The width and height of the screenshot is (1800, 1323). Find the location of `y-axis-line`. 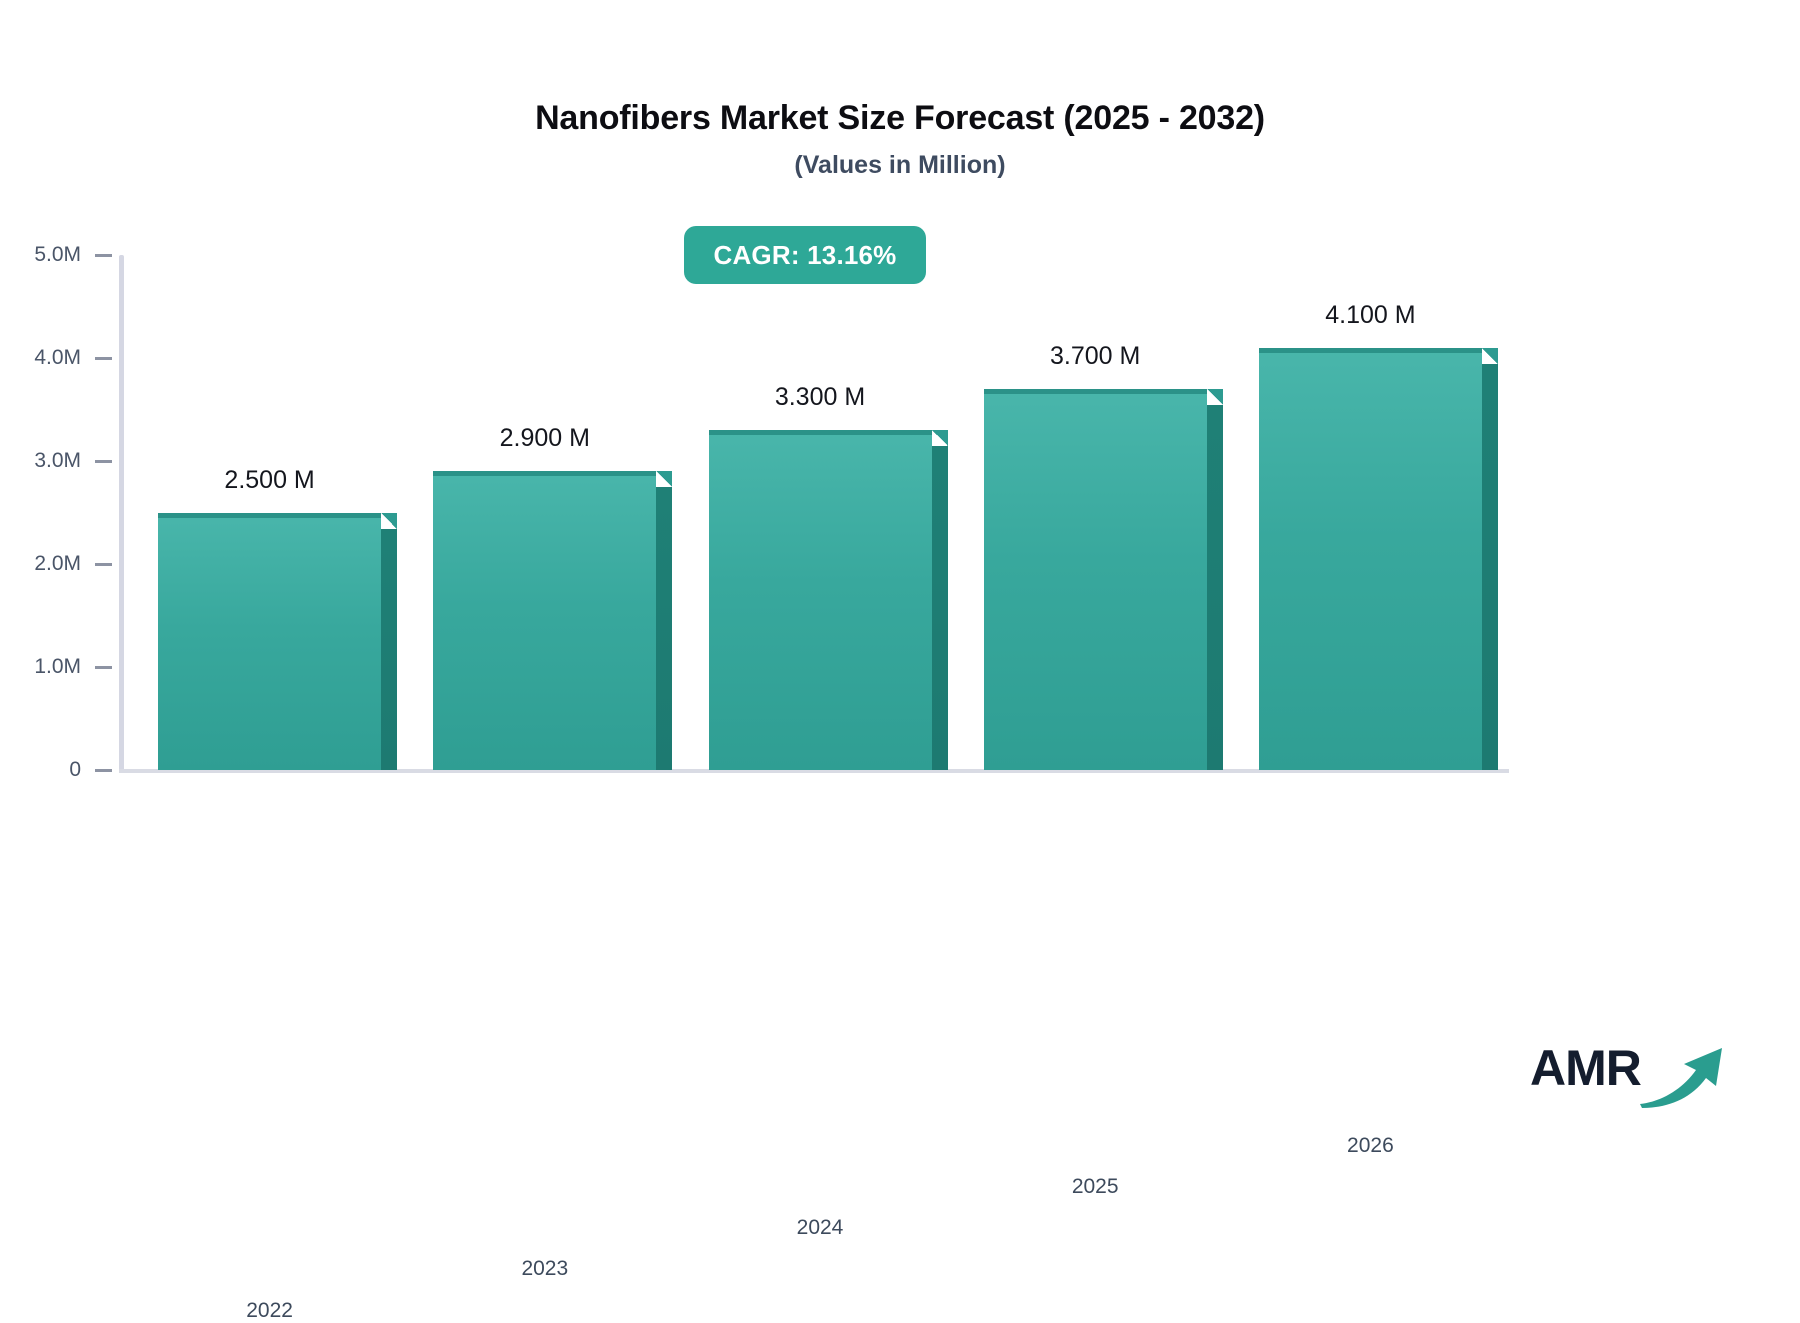

y-axis-line is located at coordinates (121, 513).